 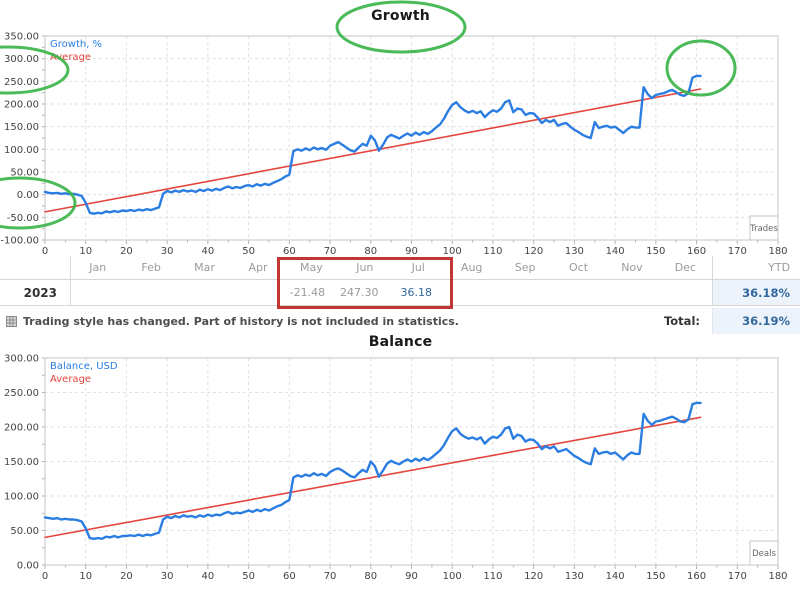 What do you see at coordinates (21, 37) in the screenshot?
I see `y-tick-label: 350.00` at bounding box center [21, 37].